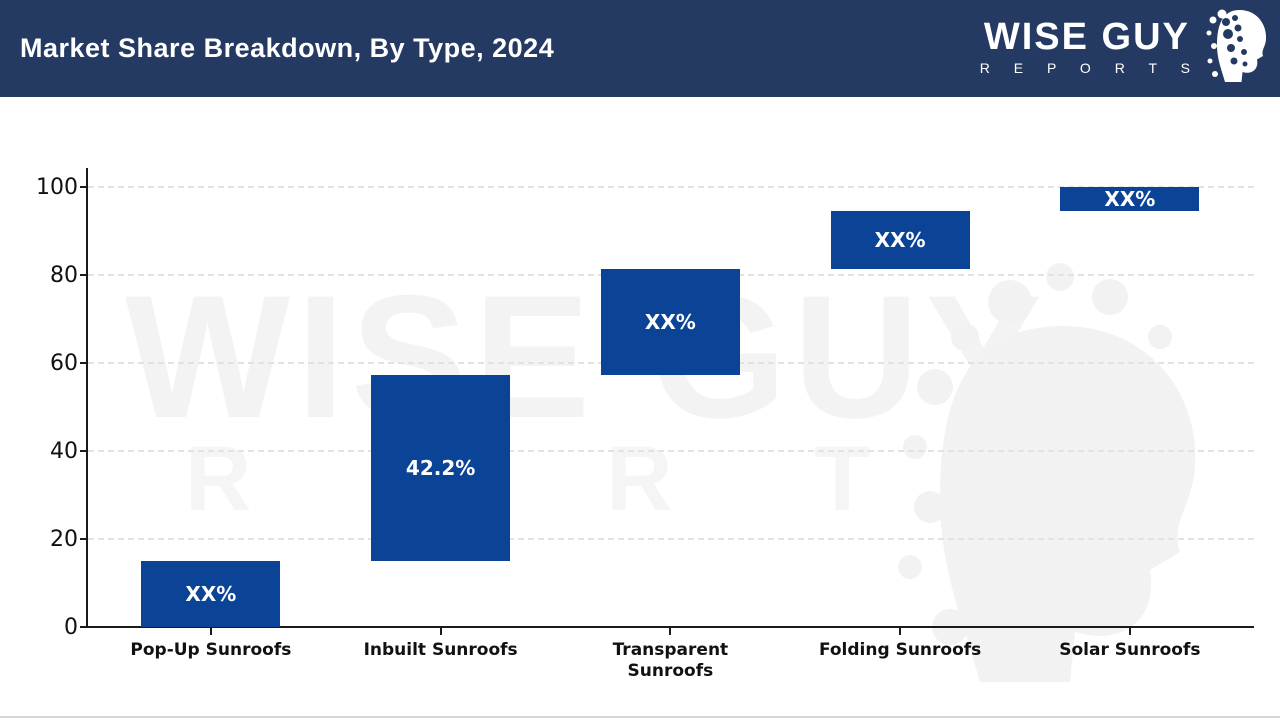 This screenshot has height=720, width=1280. I want to click on y-tick-label-20: 20, so click(64, 539).